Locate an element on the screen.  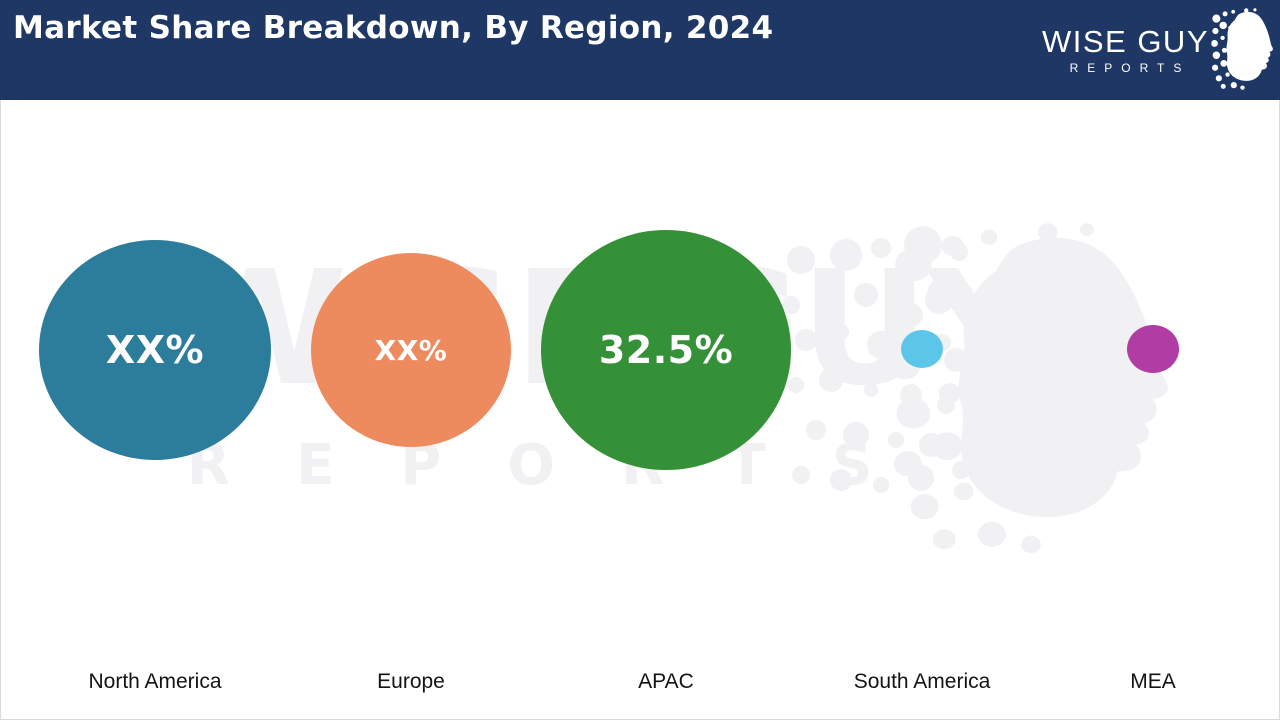
bubble-south-america is located at coordinates (922, 349).